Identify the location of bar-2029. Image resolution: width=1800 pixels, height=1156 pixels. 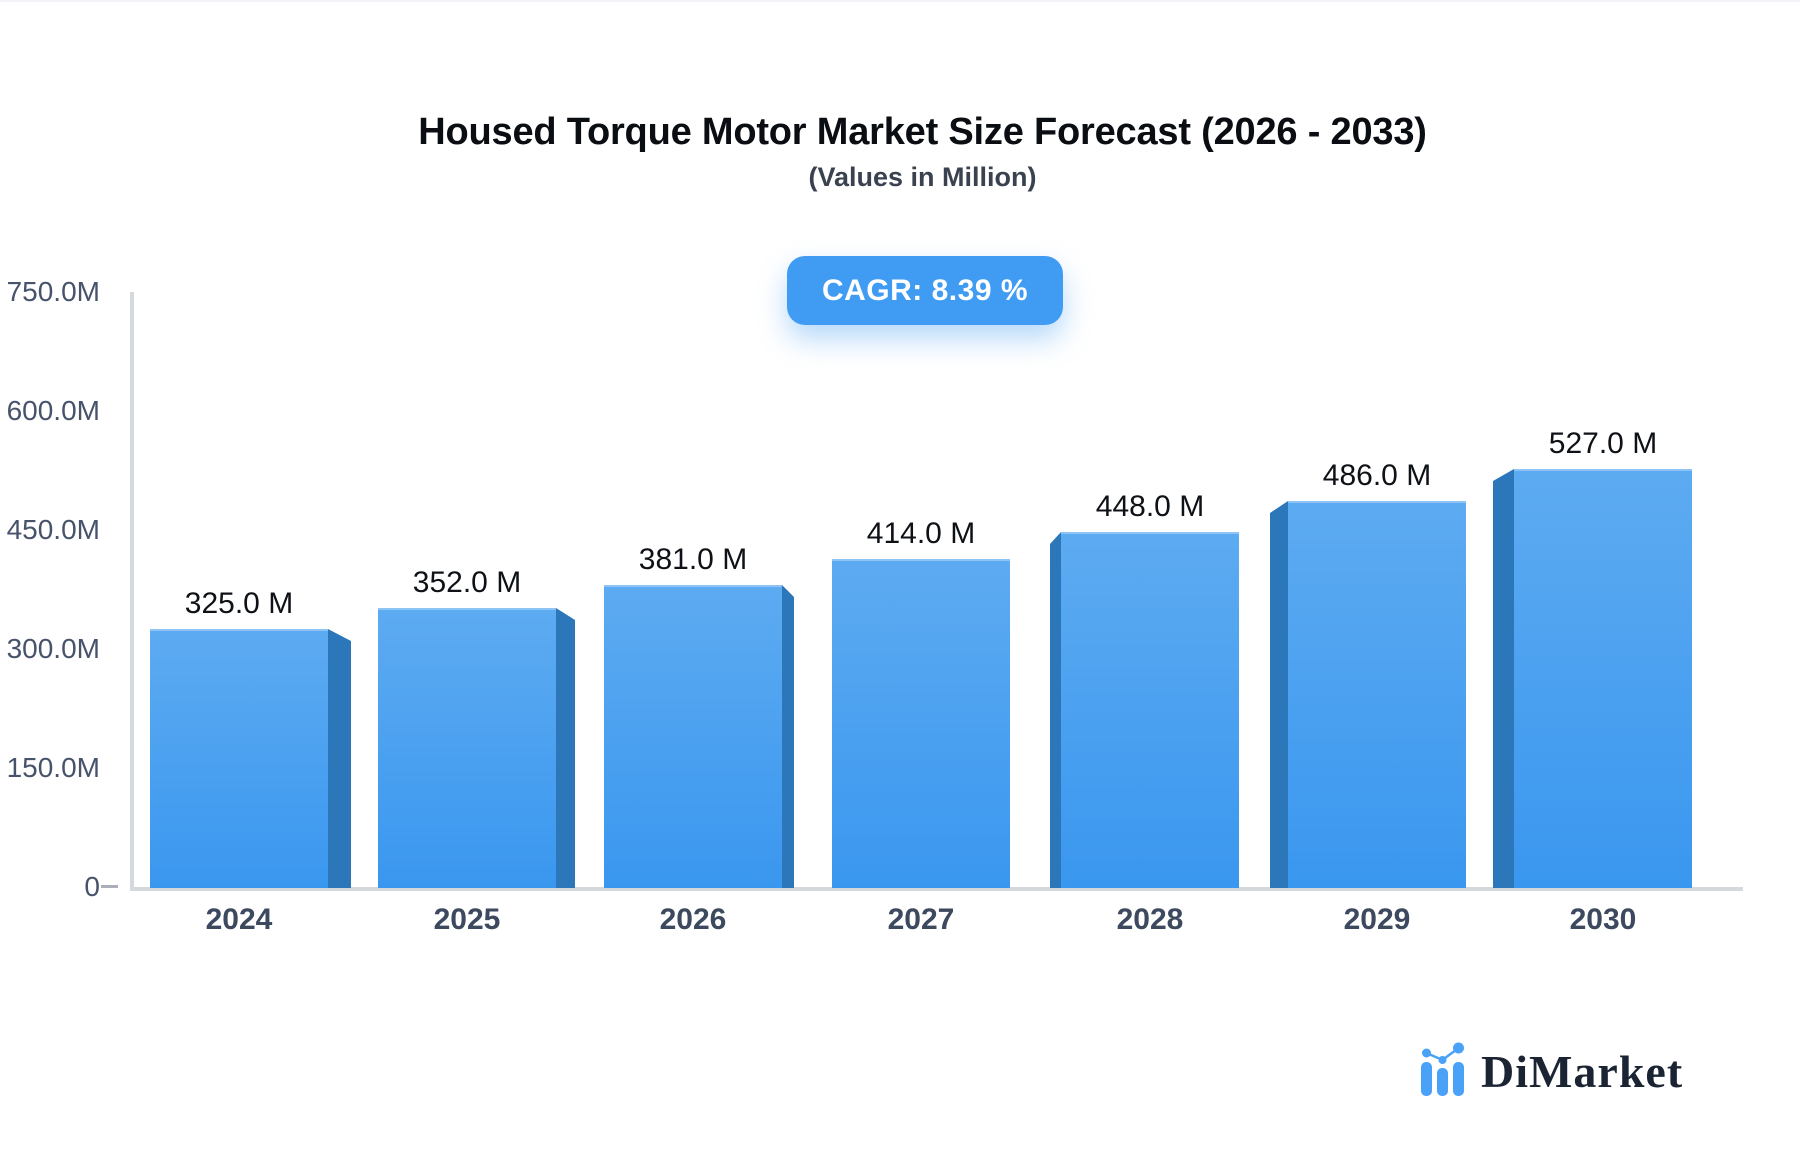
(1377, 694).